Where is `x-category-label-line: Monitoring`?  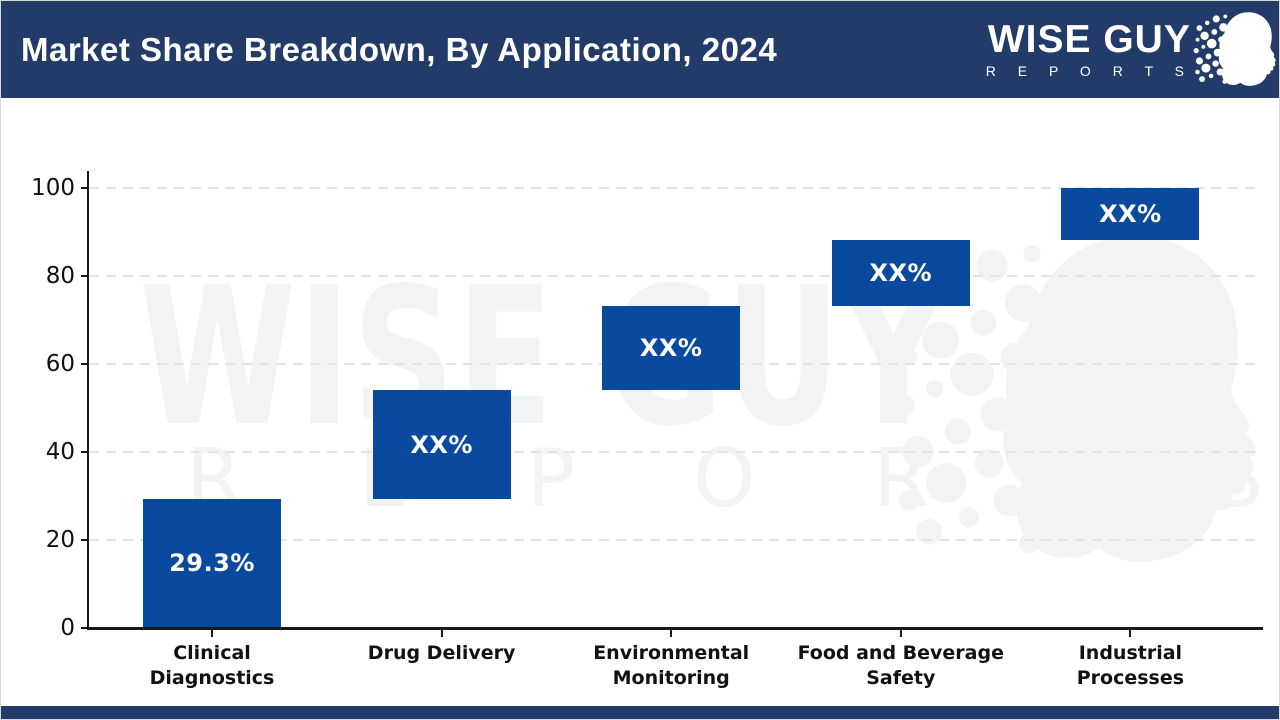
x-category-label-line: Monitoring is located at coordinates (671, 678).